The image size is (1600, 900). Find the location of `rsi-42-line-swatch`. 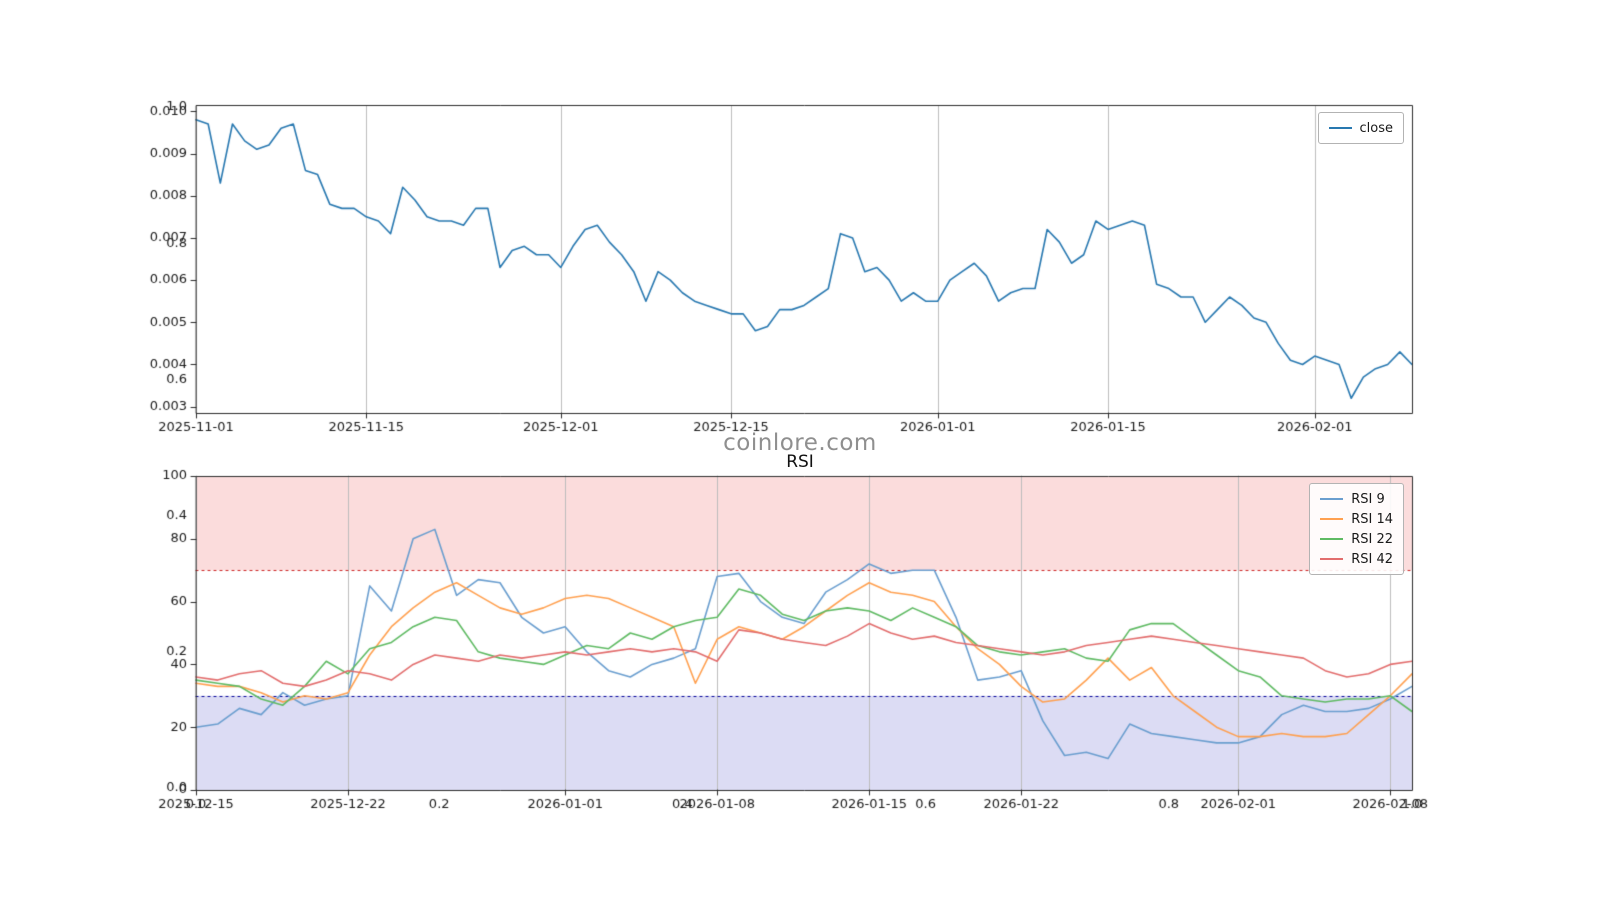

rsi-42-line-swatch is located at coordinates (1332, 559).